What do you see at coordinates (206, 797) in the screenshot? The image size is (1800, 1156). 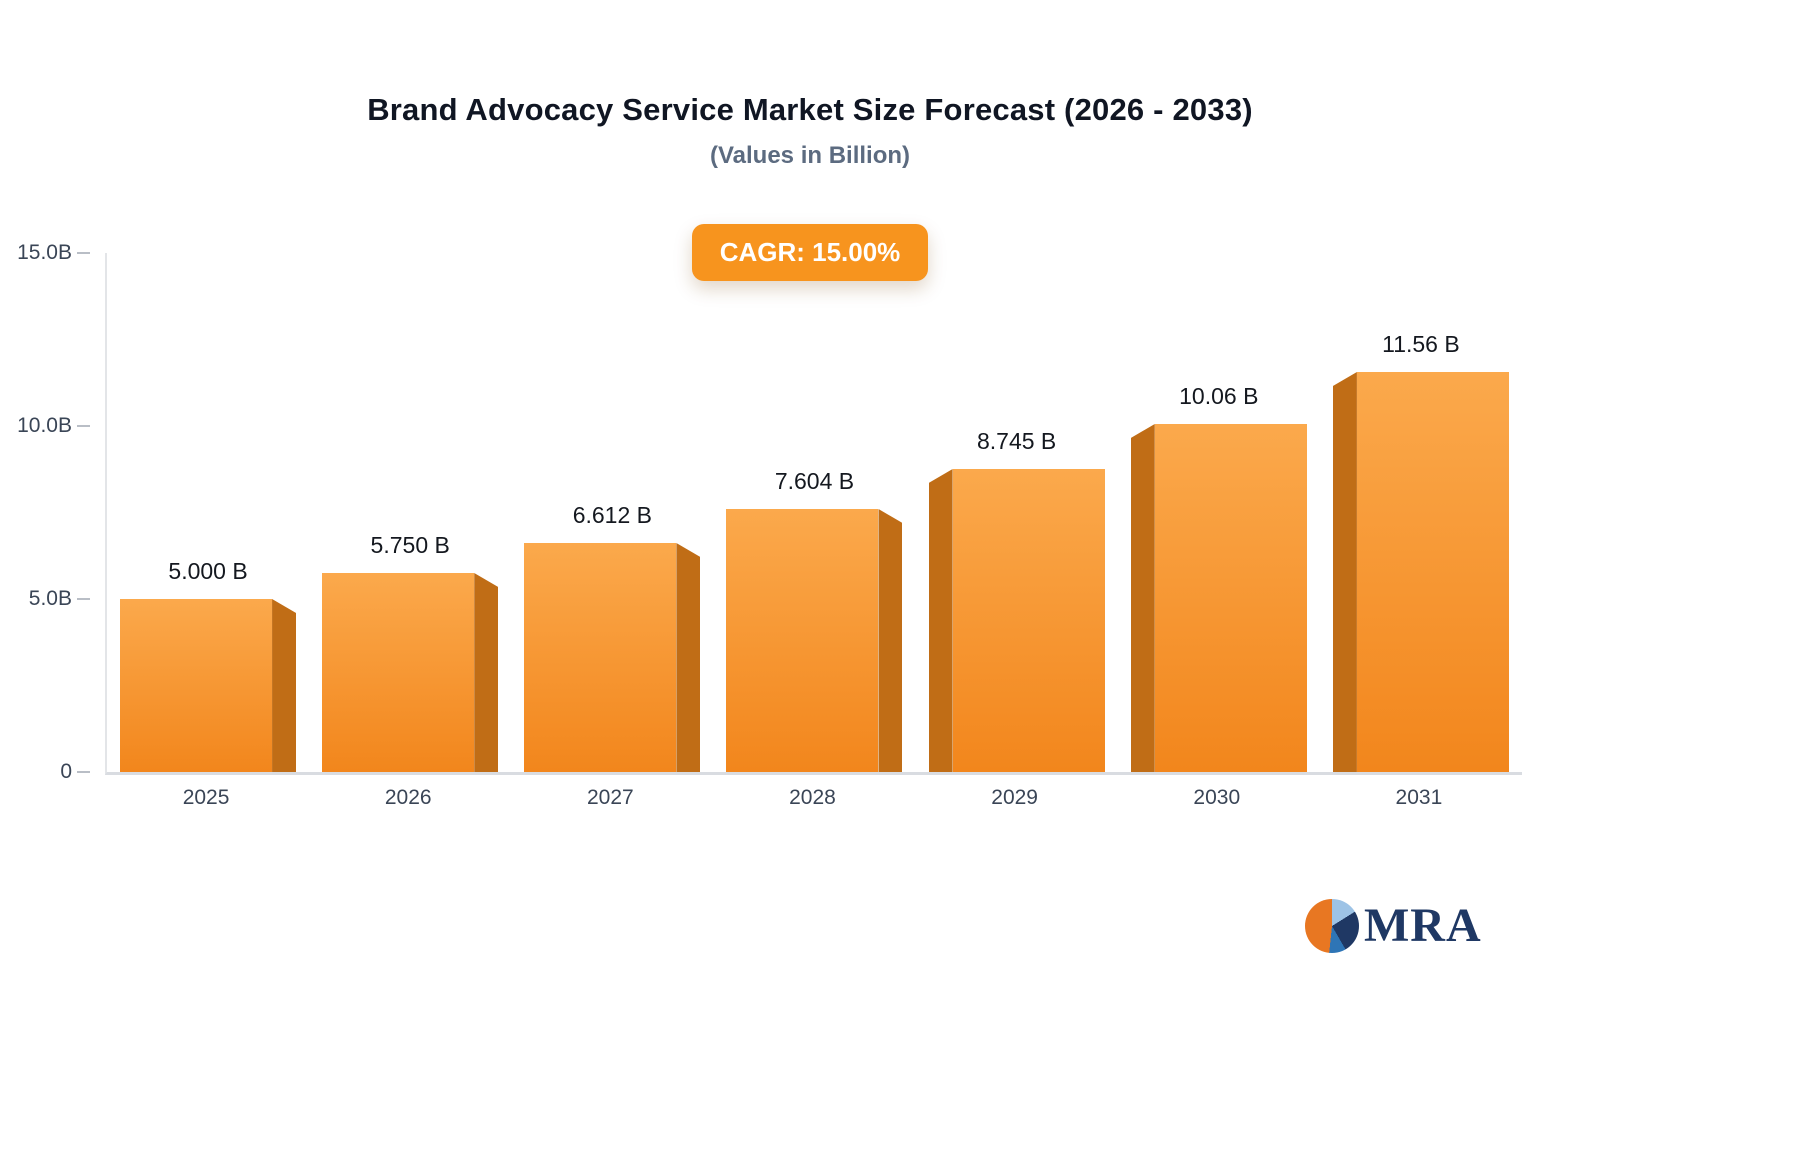 I see `x-axis-tick-label: 2025` at bounding box center [206, 797].